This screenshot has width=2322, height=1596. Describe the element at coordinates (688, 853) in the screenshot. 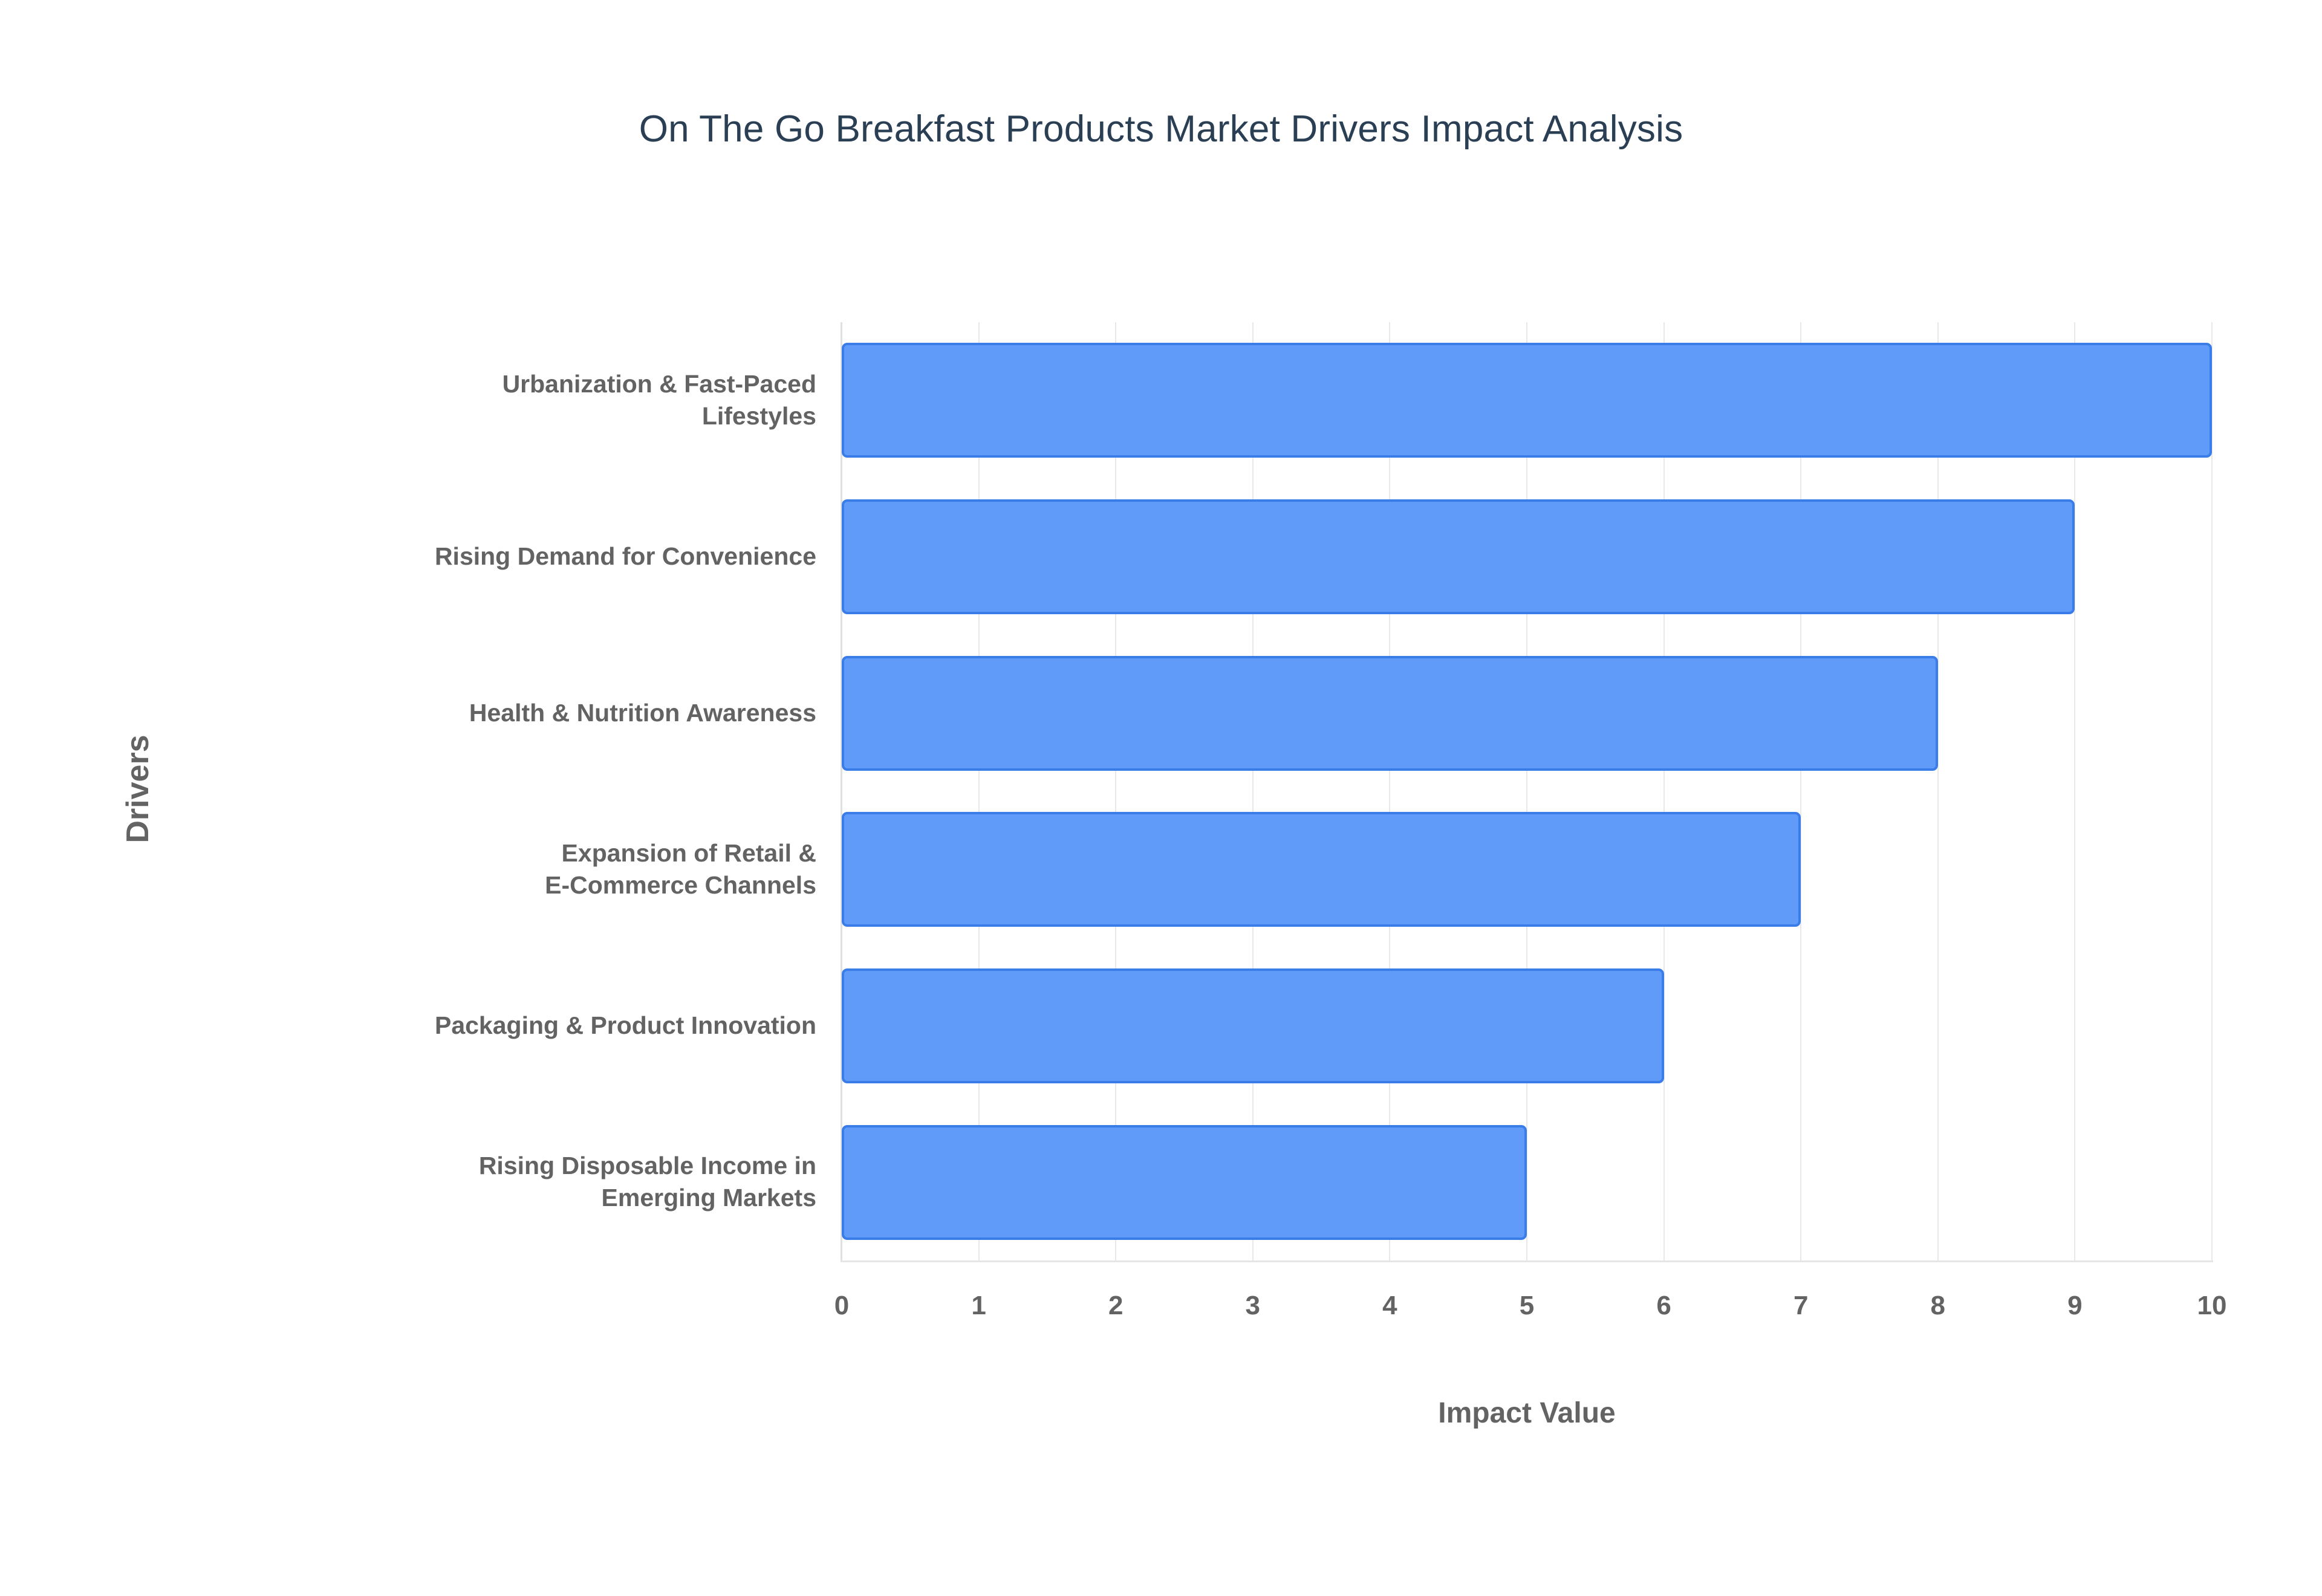

I see `y-axis-category-label-line: Expansion of Retail &` at that location.